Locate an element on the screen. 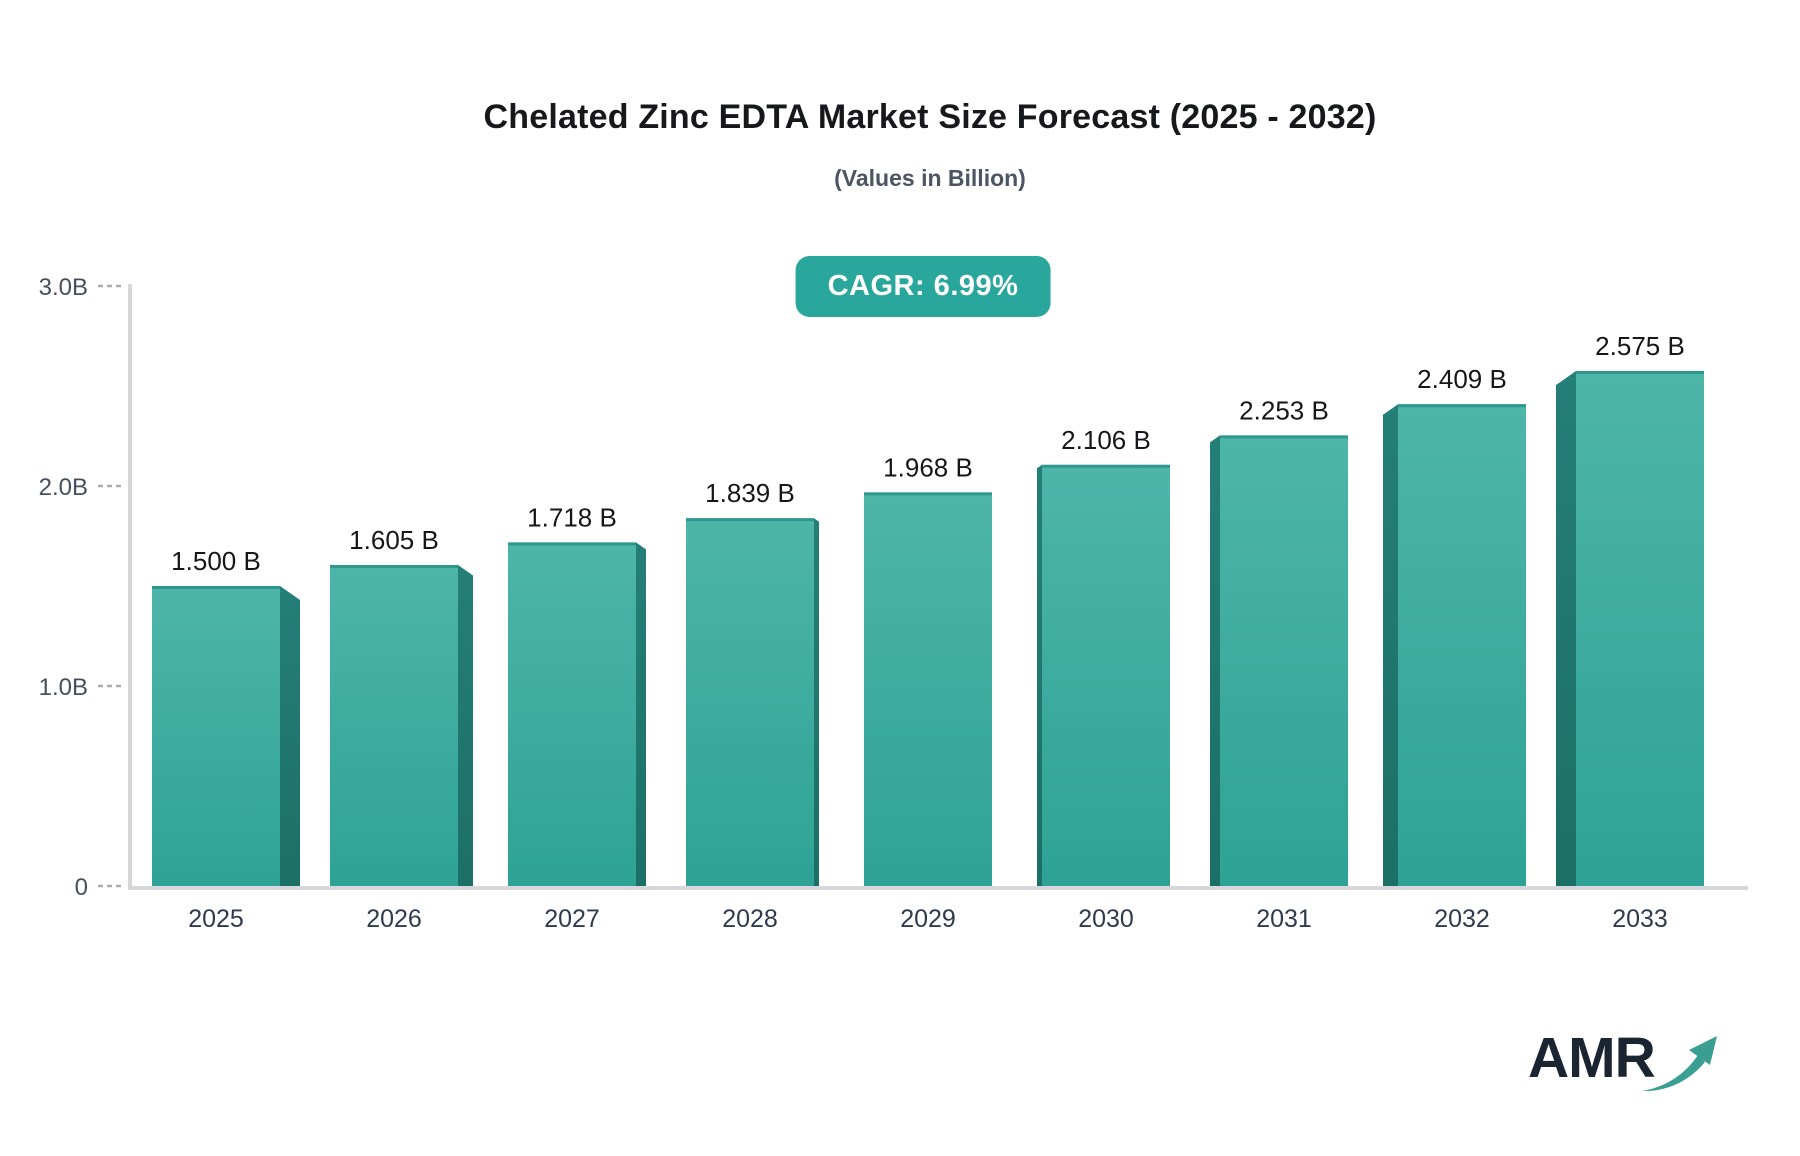 The height and width of the screenshot is (1156, 1800). y-tick-label: 3.0B is located at coordinates (63, 287).